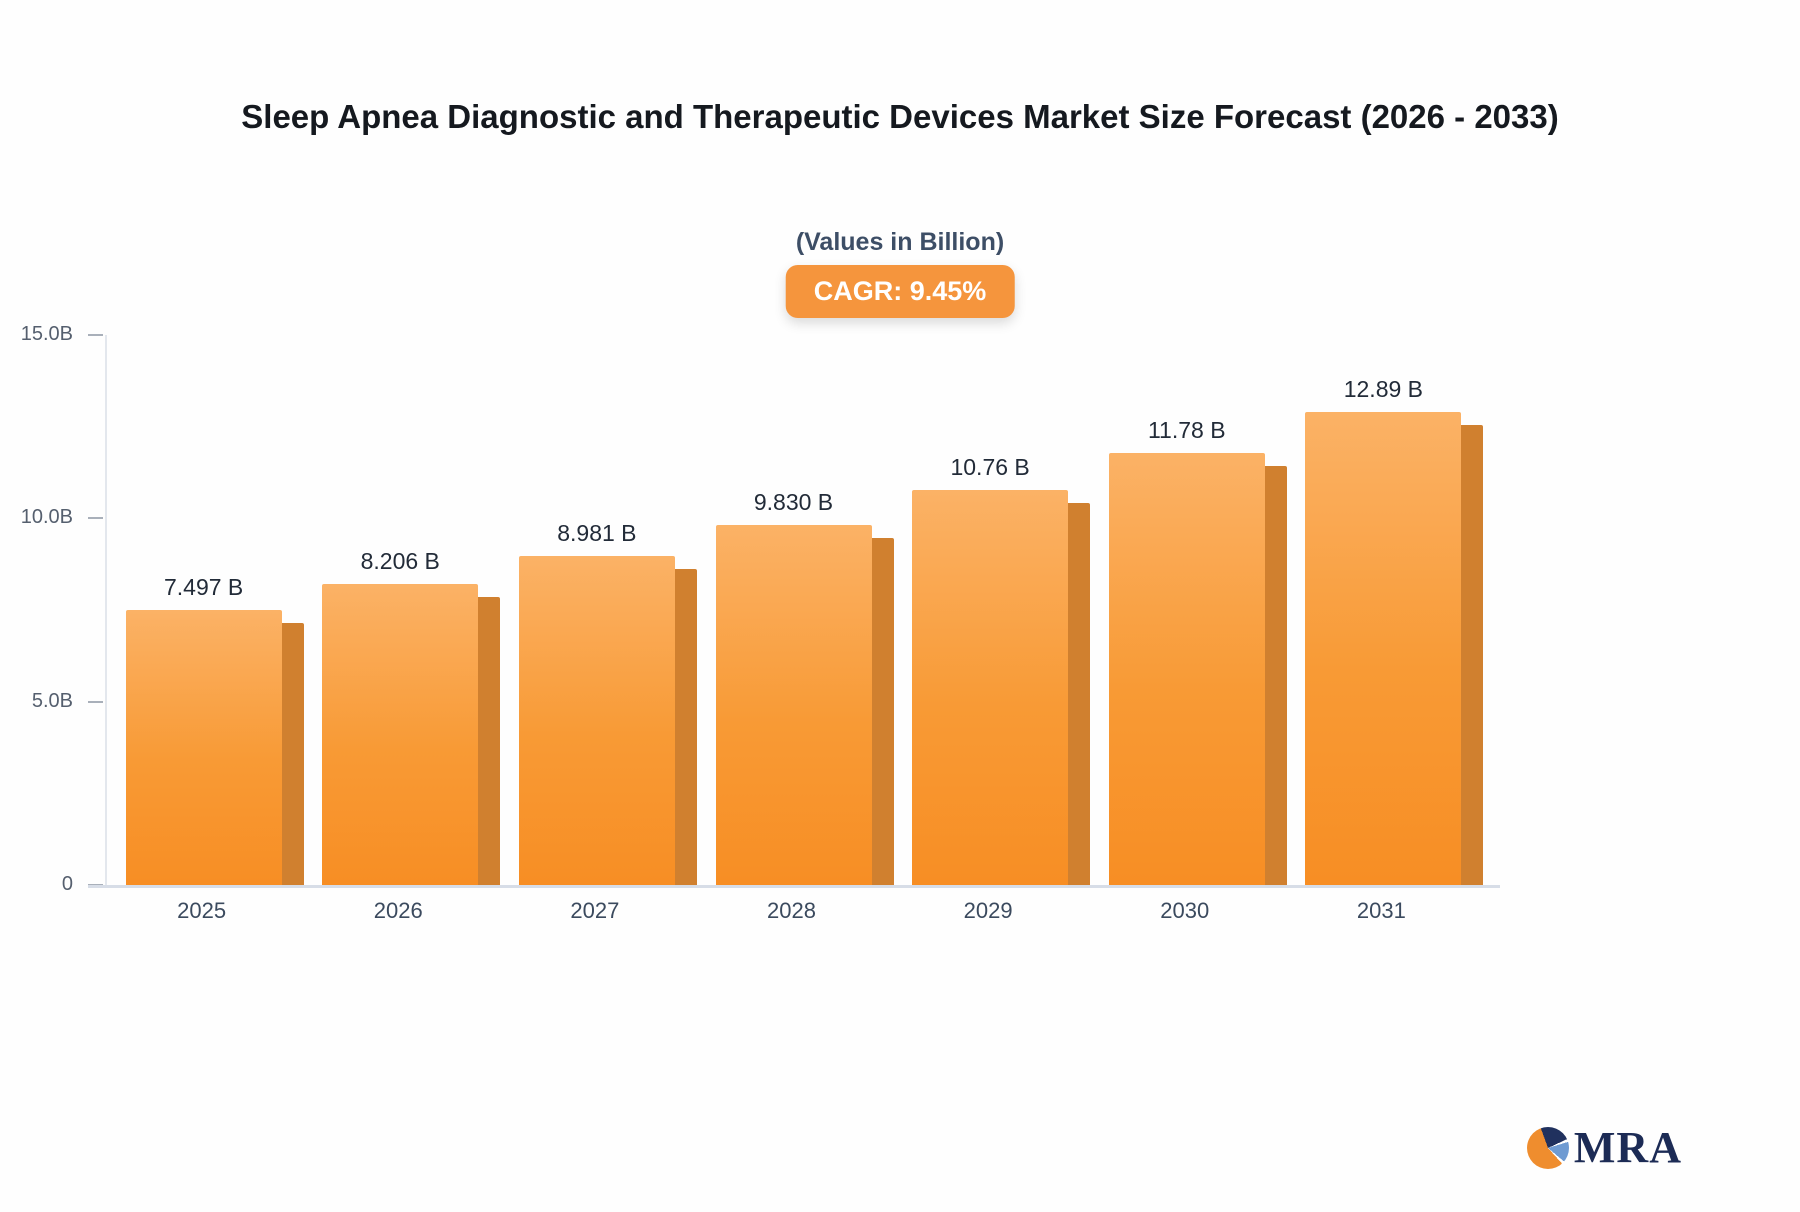  Describe the element at coordinates (52, 609) in the screenshot. I see `y-axis: 15.0B 10.0B 5.0B 0` at that location.